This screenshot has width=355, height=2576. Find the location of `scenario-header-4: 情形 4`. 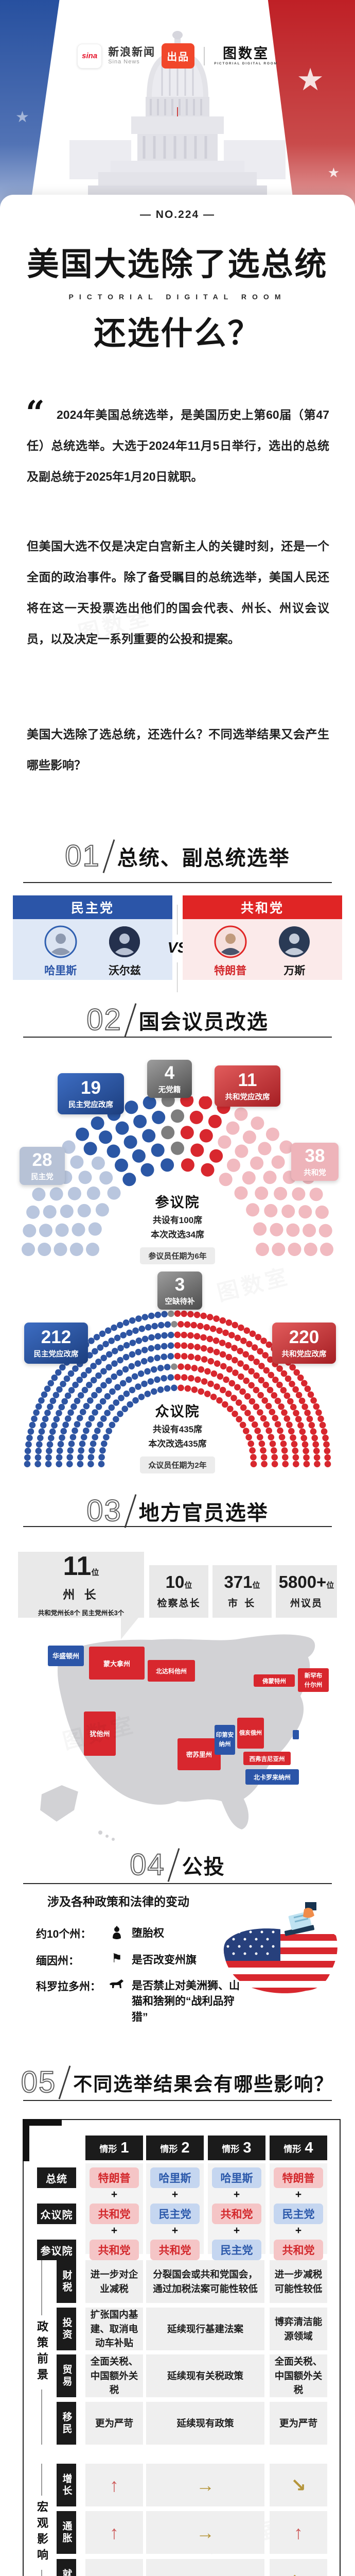

scenario-header-4: 情形 4 is located at coordinates (298, 2148).